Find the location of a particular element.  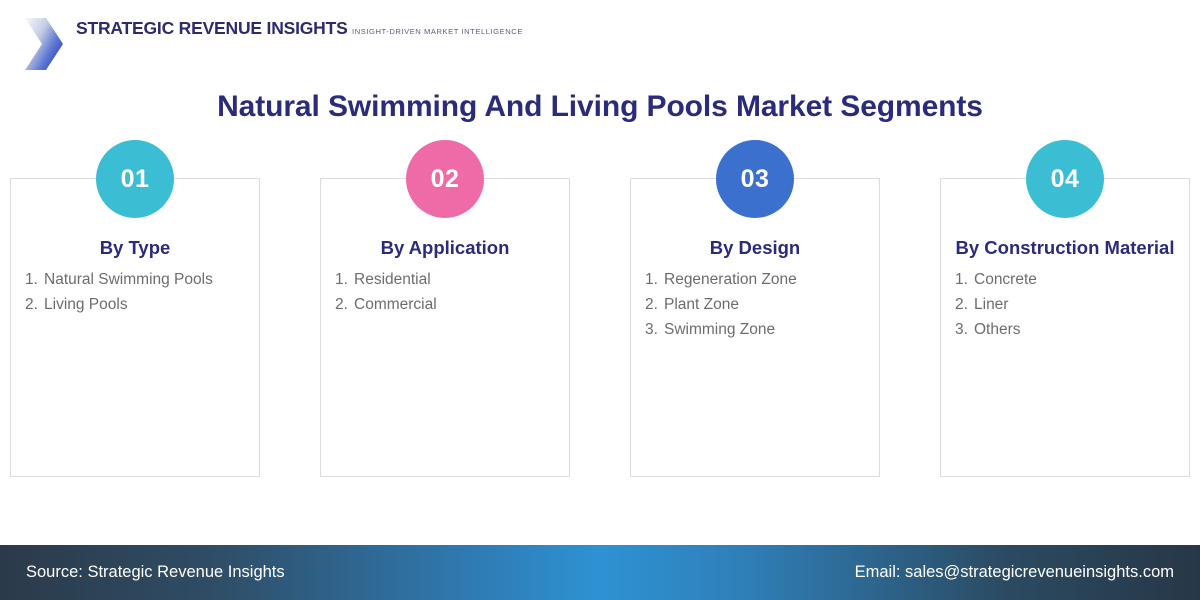

list-item-label: Liner is located at coordinates (991, 305).